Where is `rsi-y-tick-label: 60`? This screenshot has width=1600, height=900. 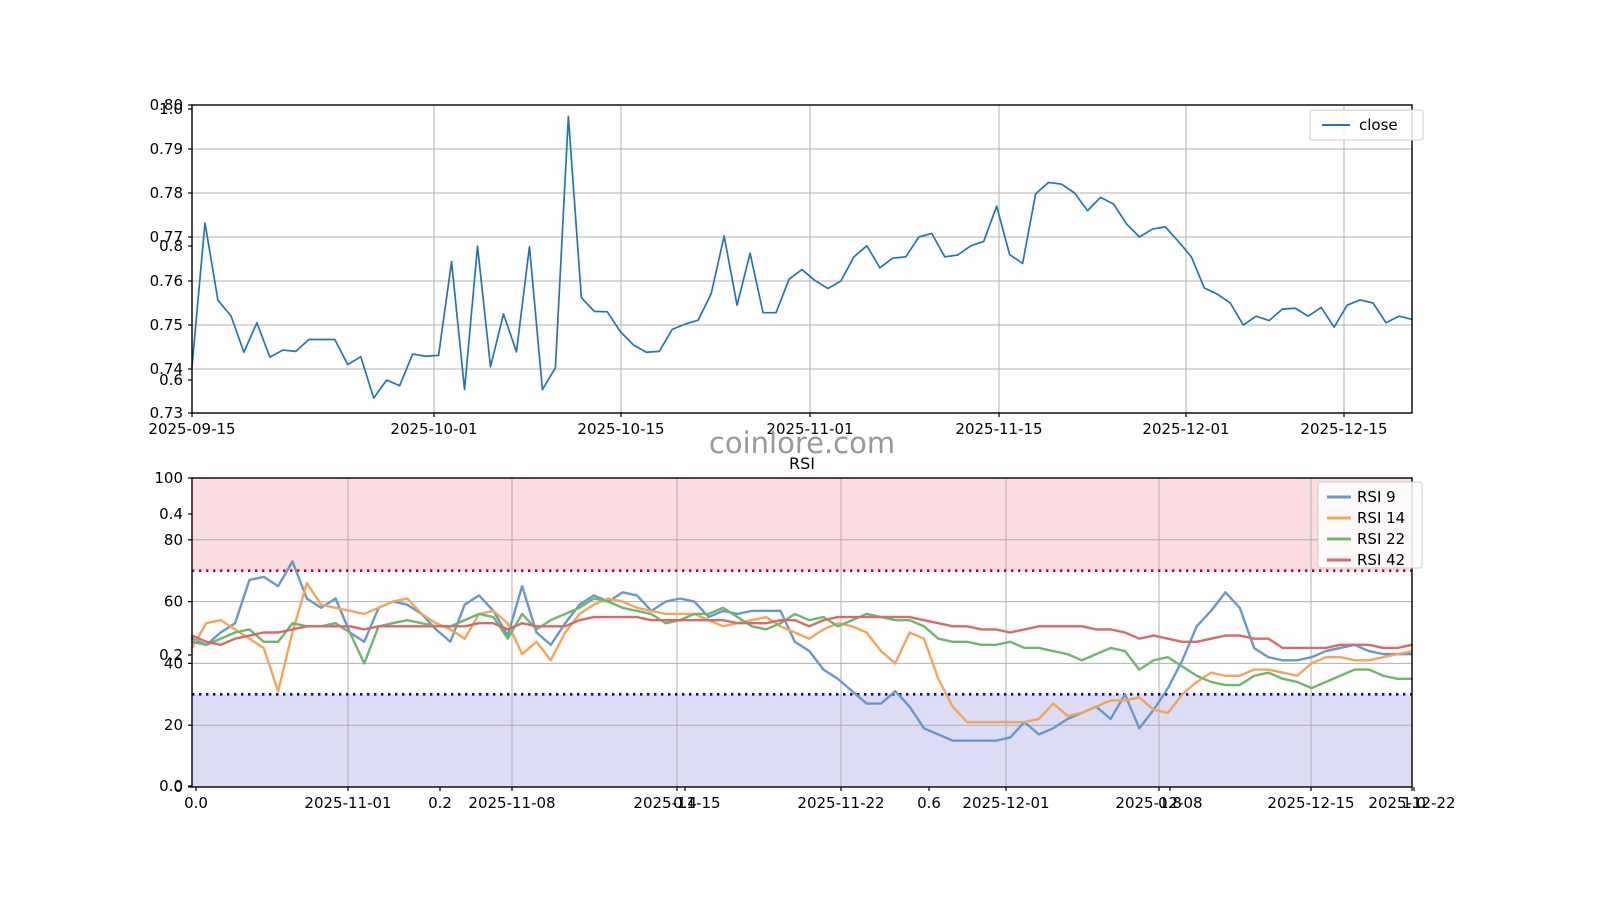
rsi-y-tick-label: 60 is located at coordinates (173, 602).